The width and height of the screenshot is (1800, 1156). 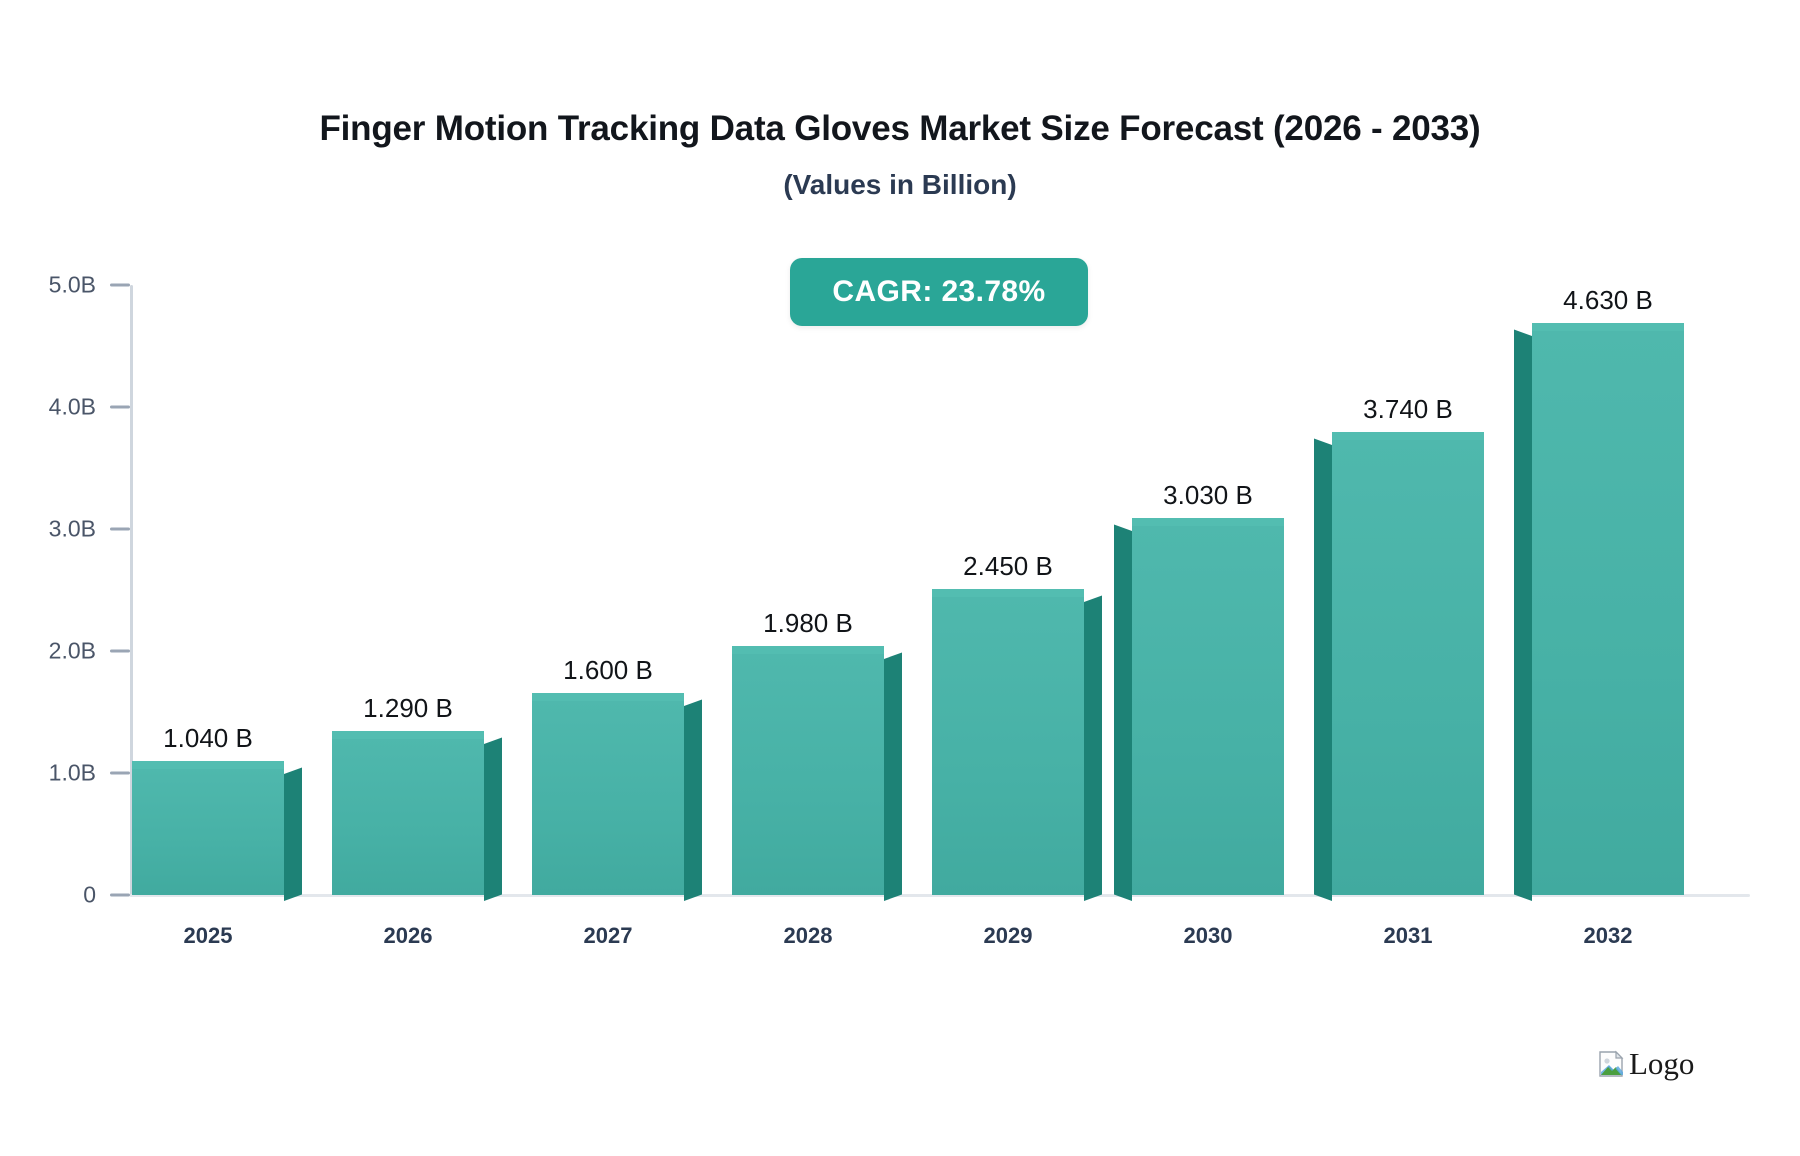 What do you see at coordinates (900, 184) in the screenshot?
I see `chart-subtitle: (Values in Billion)` at bounding box center [900, 184].